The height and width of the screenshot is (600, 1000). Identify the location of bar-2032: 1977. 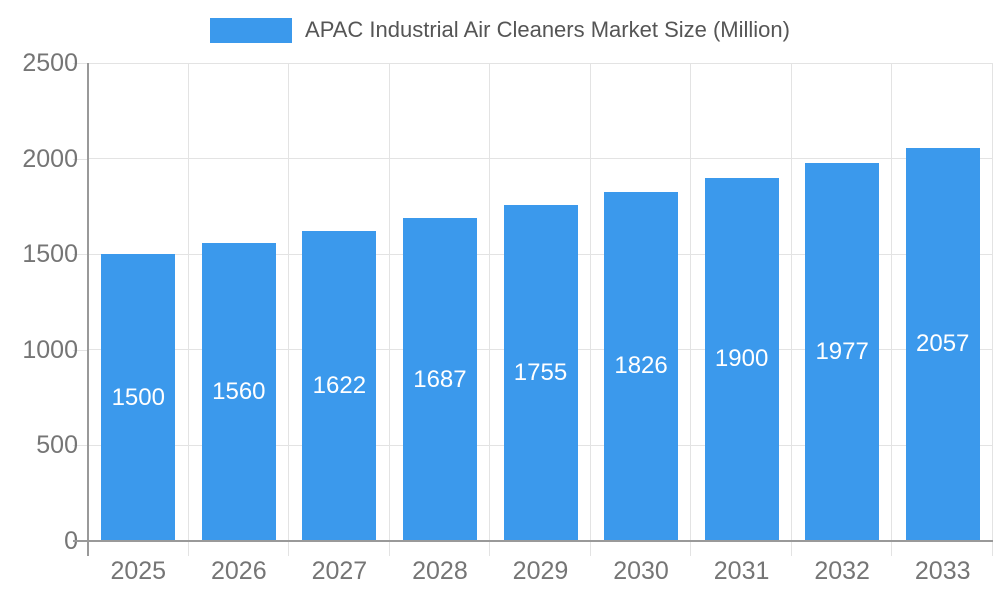
(842, 352).